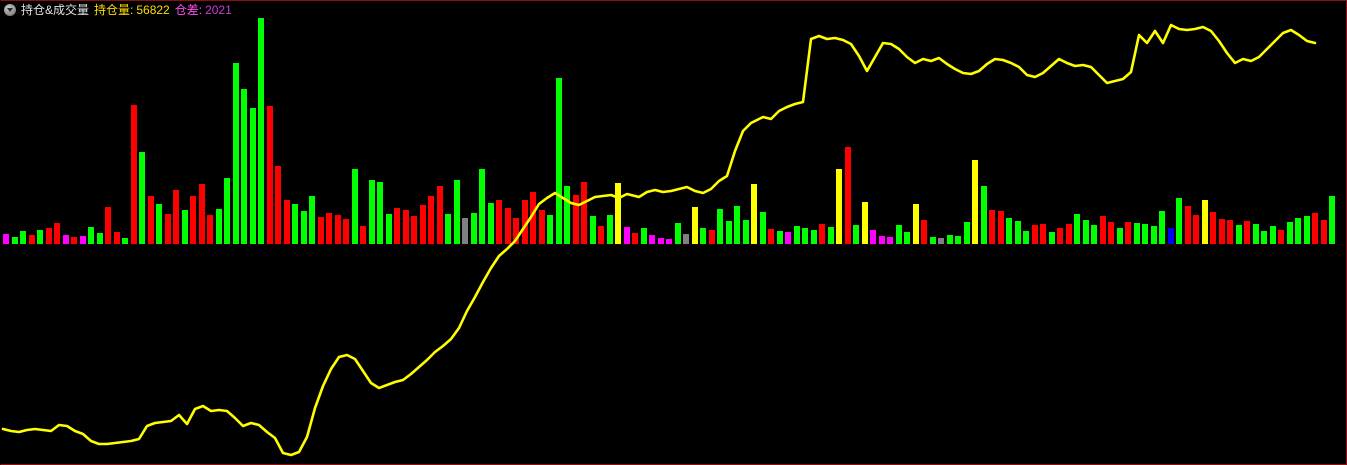 The height and width of the screenshot is (465, 1347). Describe the element at coordinates (55, 9) in the screenshot. I see `indicator-title: 持仓&成交量` at that location.